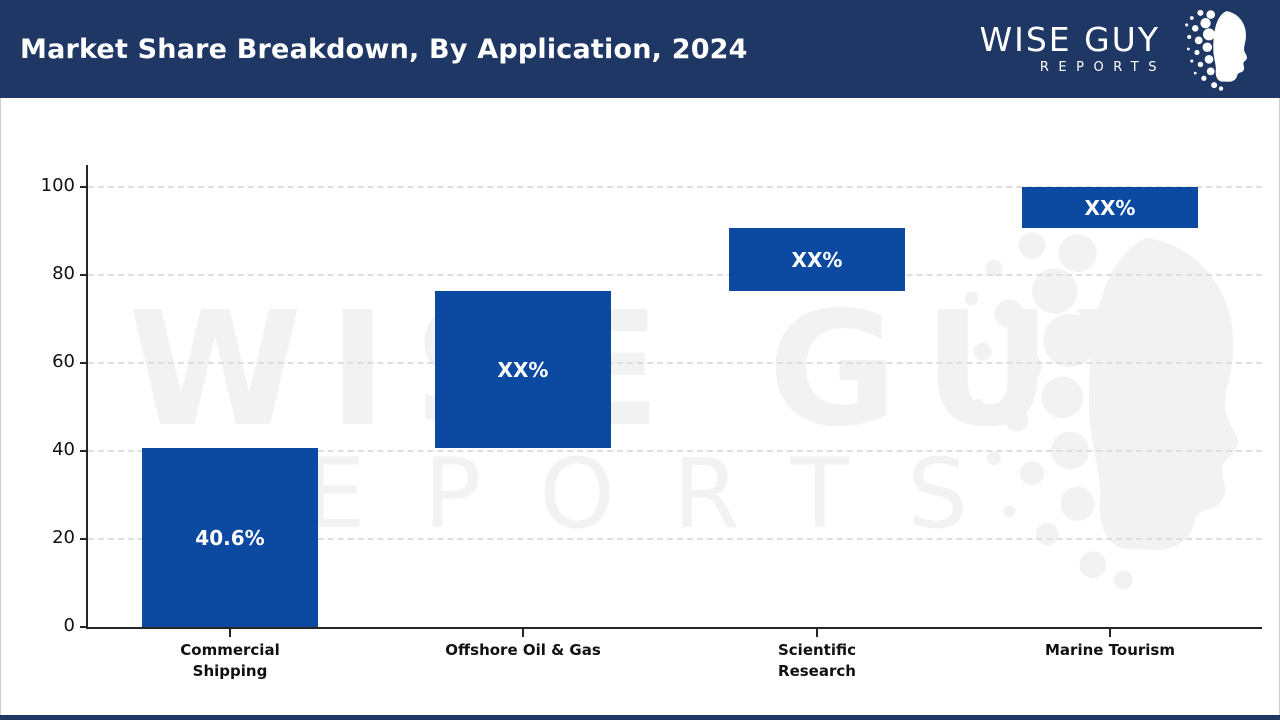  What do you see at coordinates (63, 273) in the screenshot?
I see `y-tick-label-80: 80` at bounding box center [63, 273].